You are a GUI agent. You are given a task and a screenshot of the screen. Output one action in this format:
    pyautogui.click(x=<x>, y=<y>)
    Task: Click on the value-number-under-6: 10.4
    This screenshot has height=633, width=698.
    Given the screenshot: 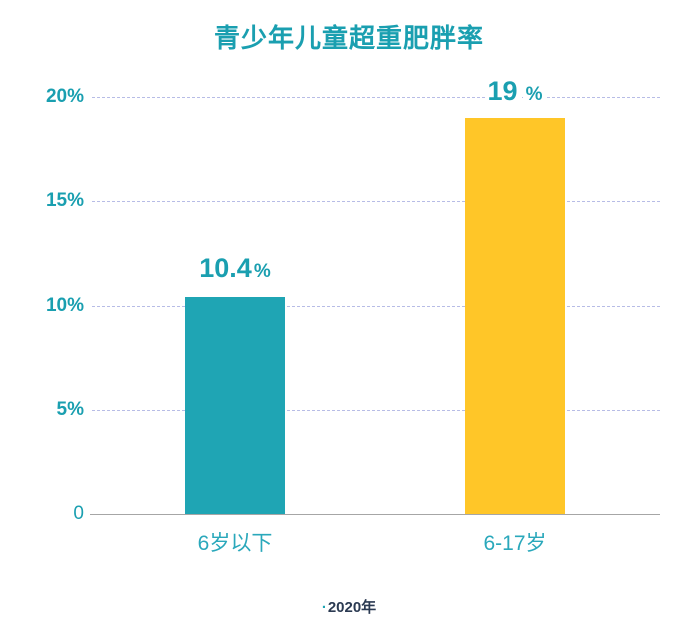 What is the action you would take?
    pyautogui.click(x=225, y=268)
    